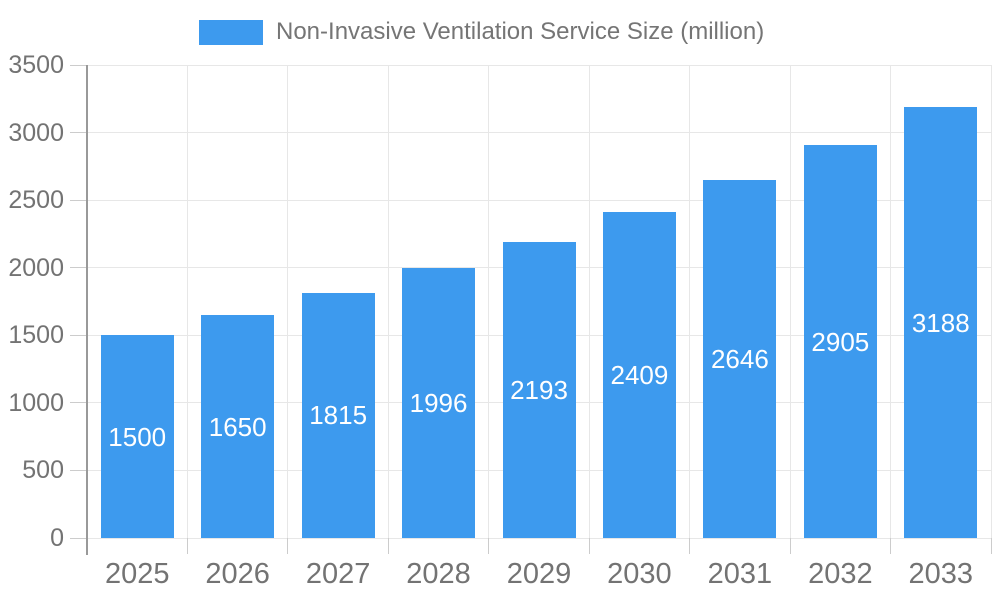 This screenshot has height=600, width=1000. What do you see at coordinates (36, 132) in the screenshot?
I see `y-axis-tick-label: 3000` at bounding box center [36, 132].